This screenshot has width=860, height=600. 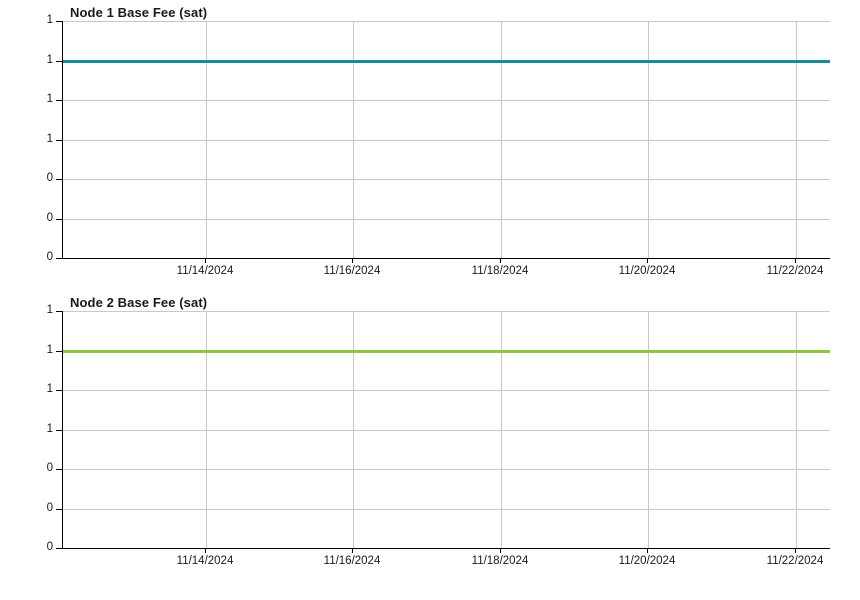 I want to click on series-line-node2, so click(x=446, y=351).